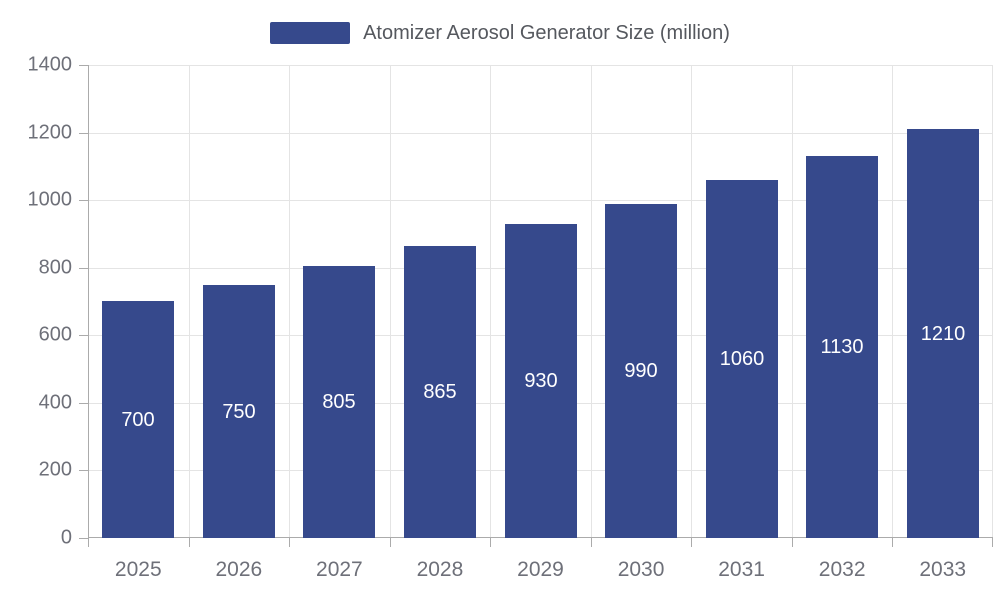  What do you see at coordinates (239, 569) in the screenshot?
I see `x-axis-label: 2026` at bounding box center [239, 569].